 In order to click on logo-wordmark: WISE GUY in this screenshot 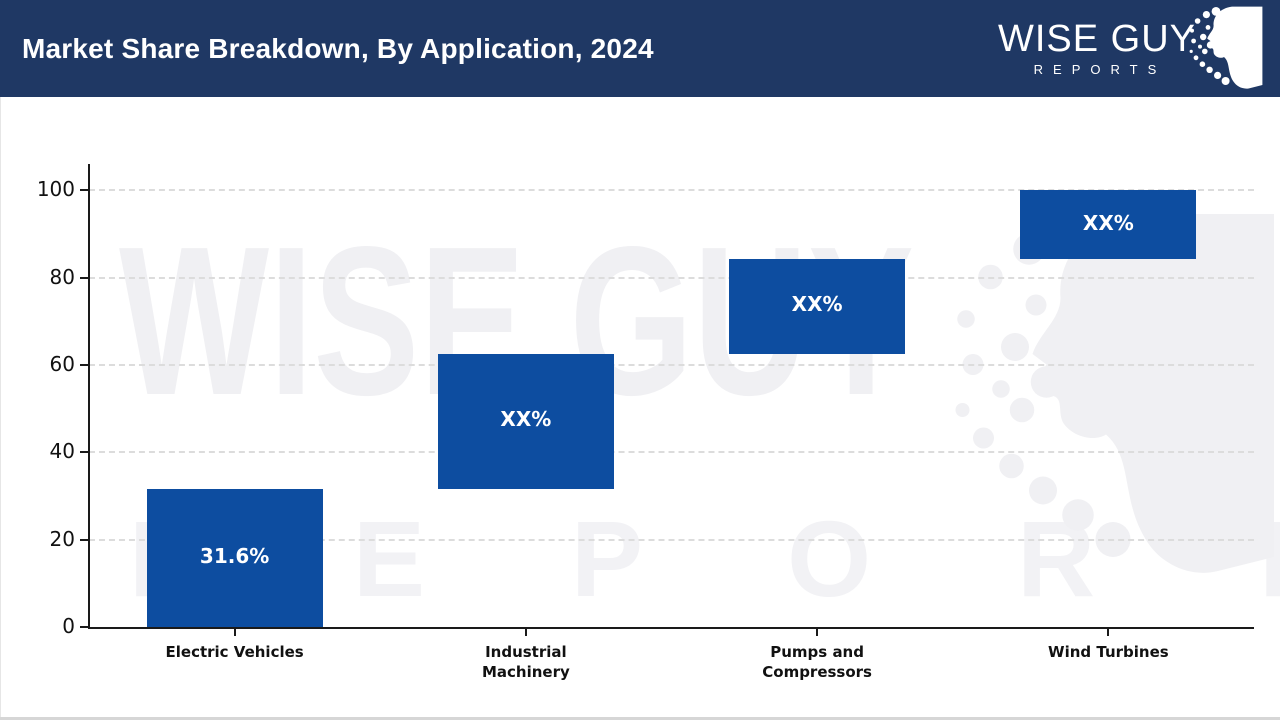, I will do `click(1096, 39)`.